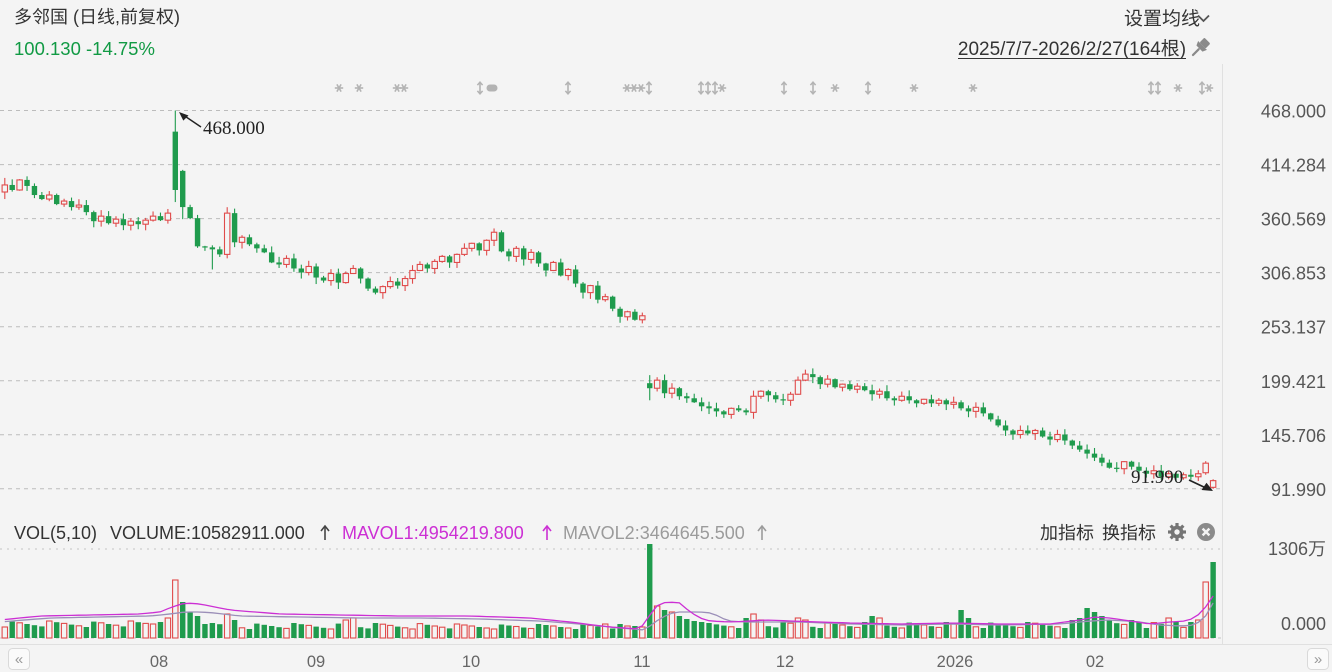  Describe the element at coordinates (1293, 328) in the screenshot. I see `svg-text: 253.137` at that location.